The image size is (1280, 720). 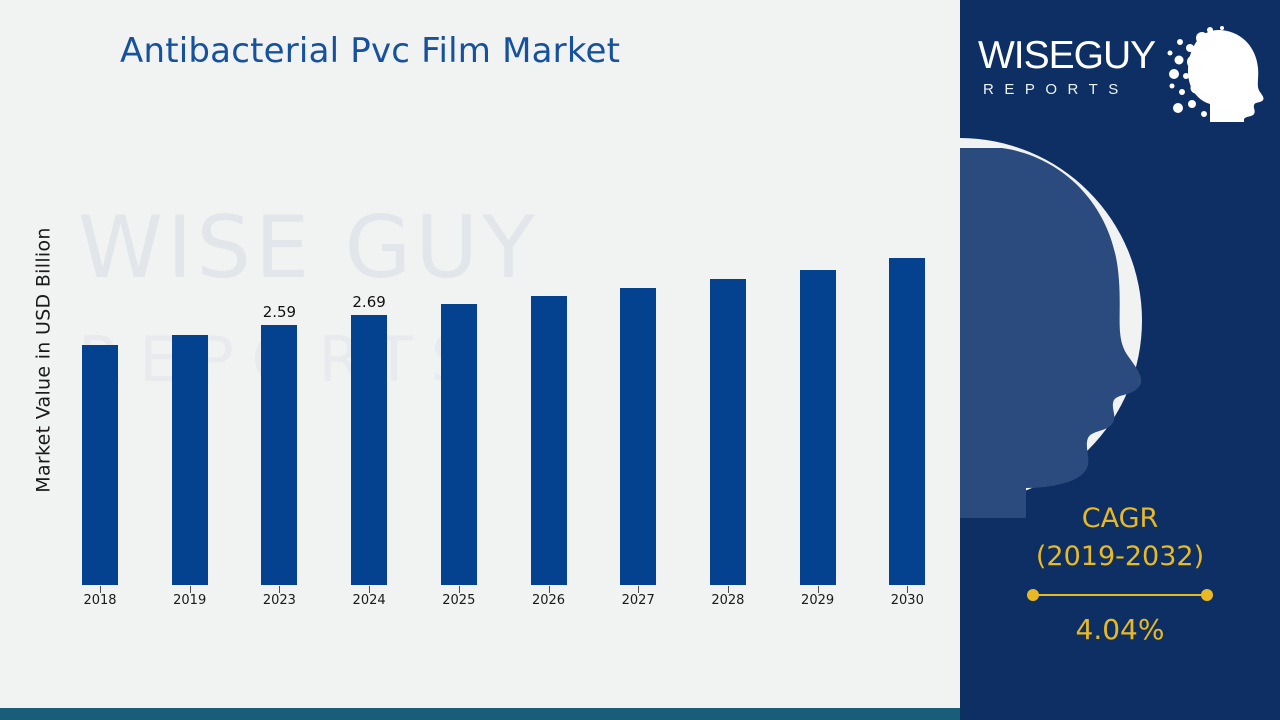 I want to click on logo-wordmark-primary: WISEGUY, so click(x=1067, y=55).